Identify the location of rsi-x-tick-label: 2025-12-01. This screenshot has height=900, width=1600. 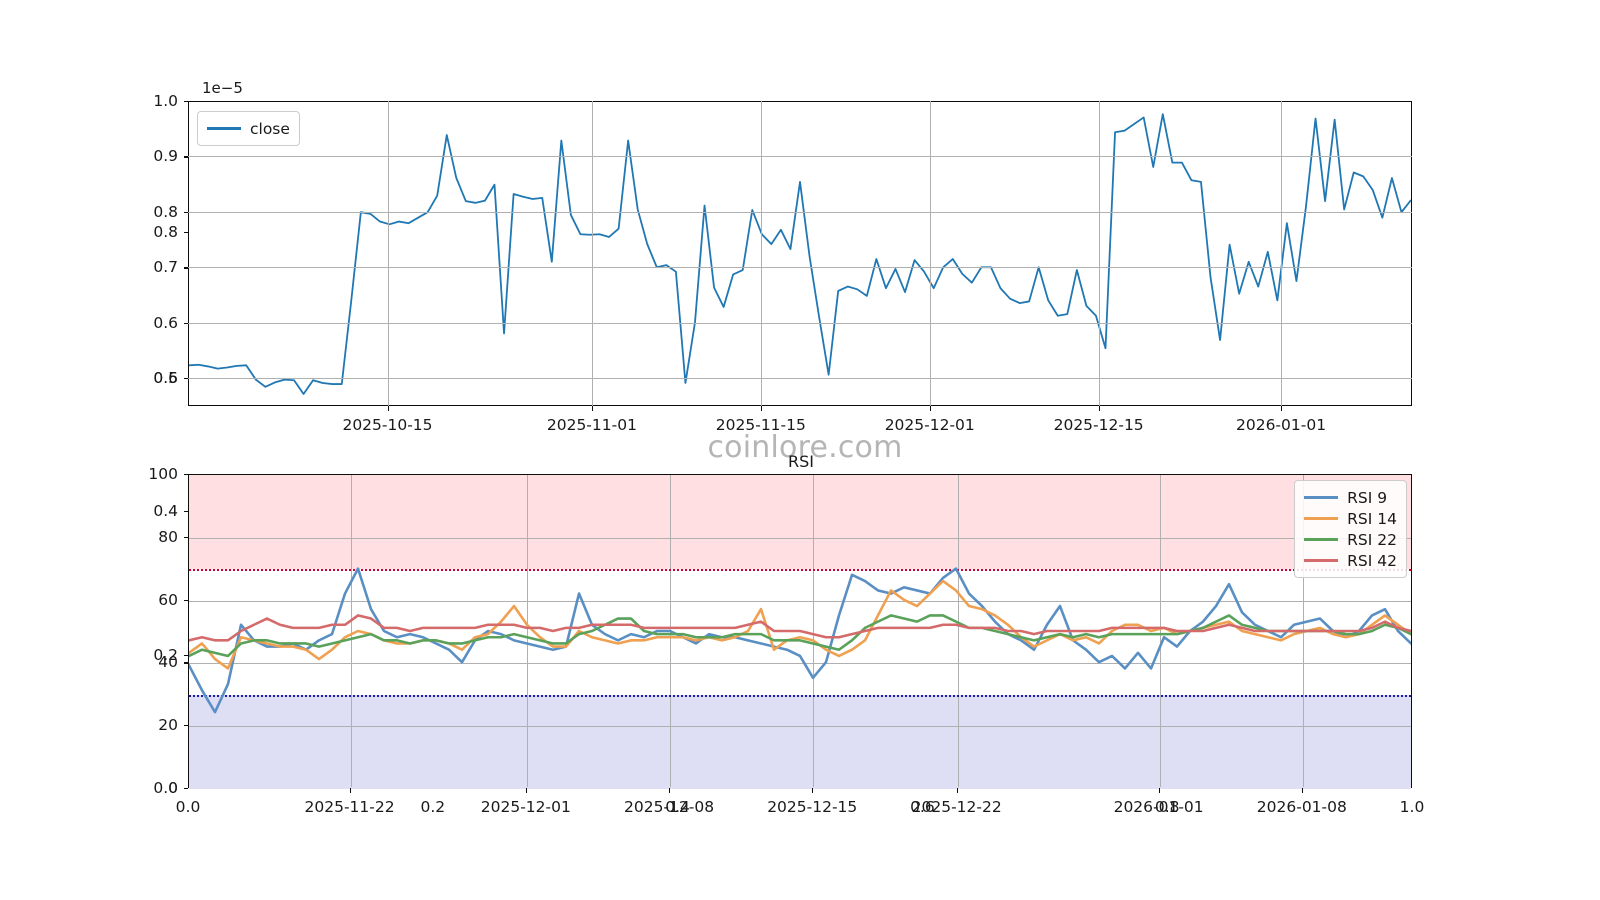
(525, 807).